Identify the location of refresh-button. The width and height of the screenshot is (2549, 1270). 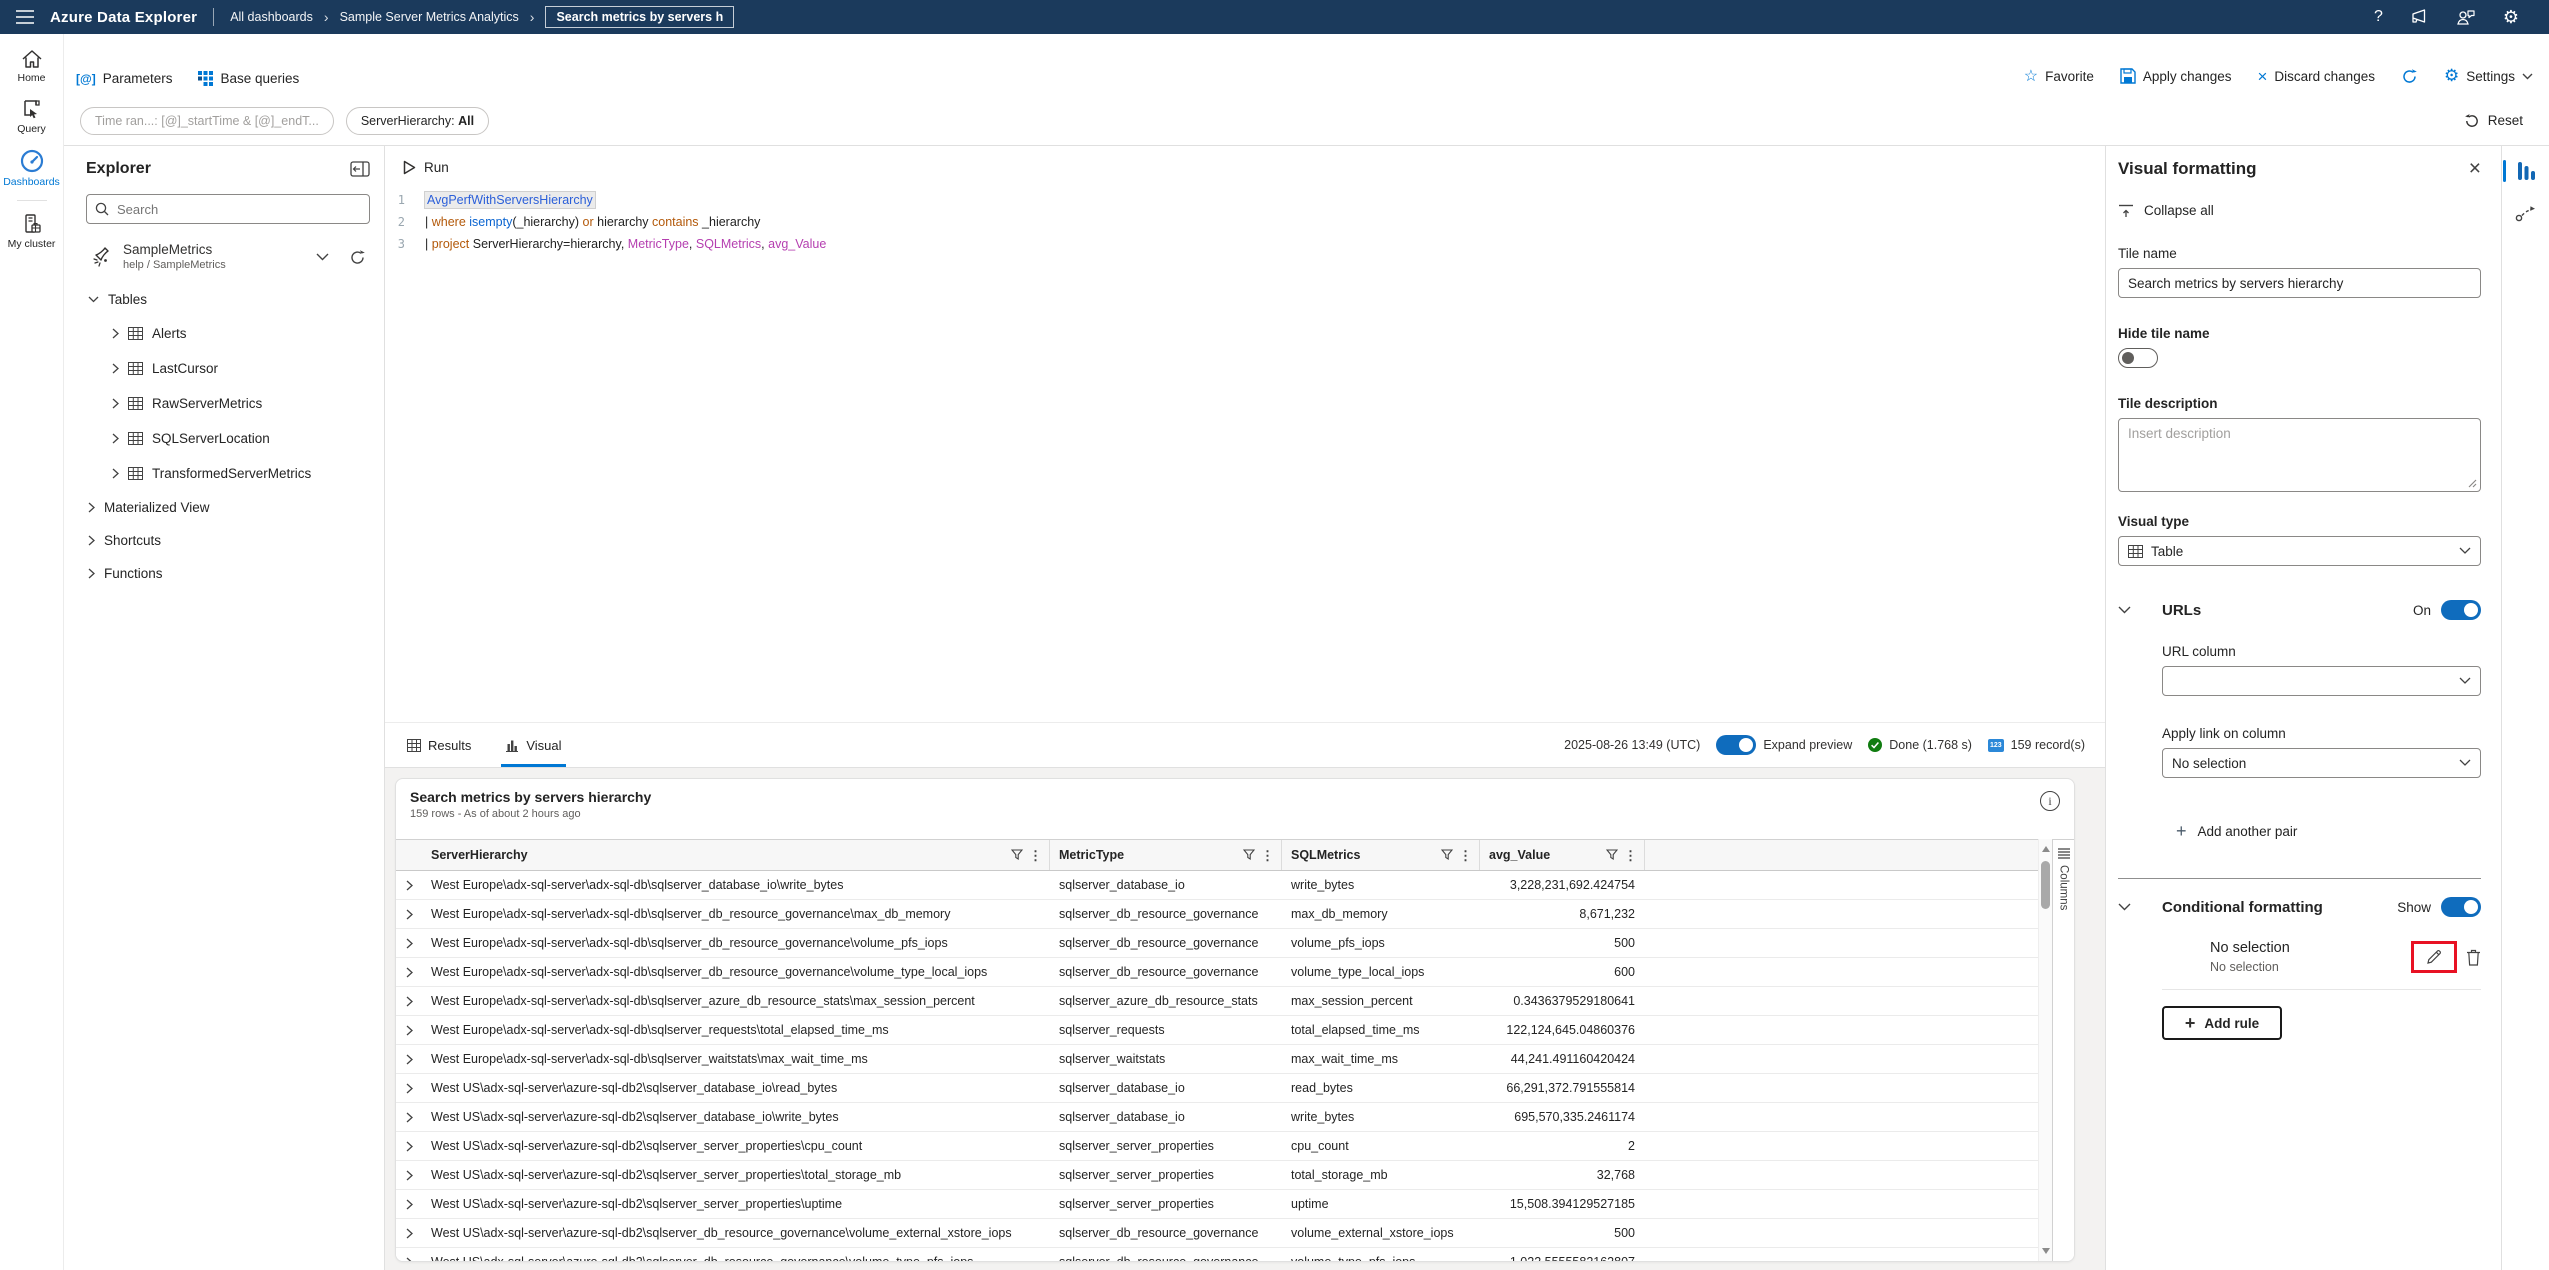
(2409, 76).